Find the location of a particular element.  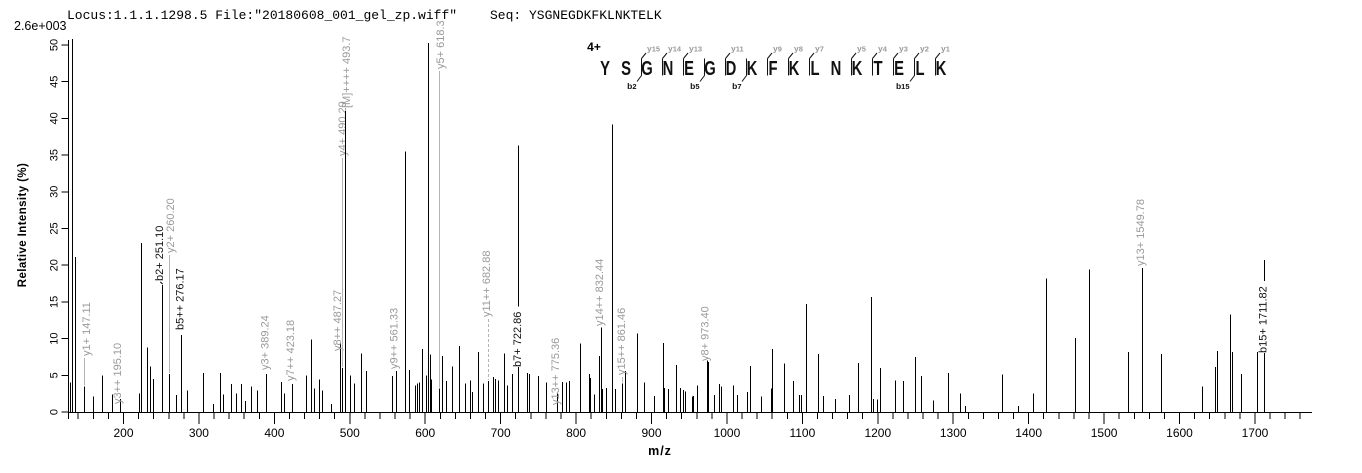

residue-letter: Y is located at coordinates (605, 68).